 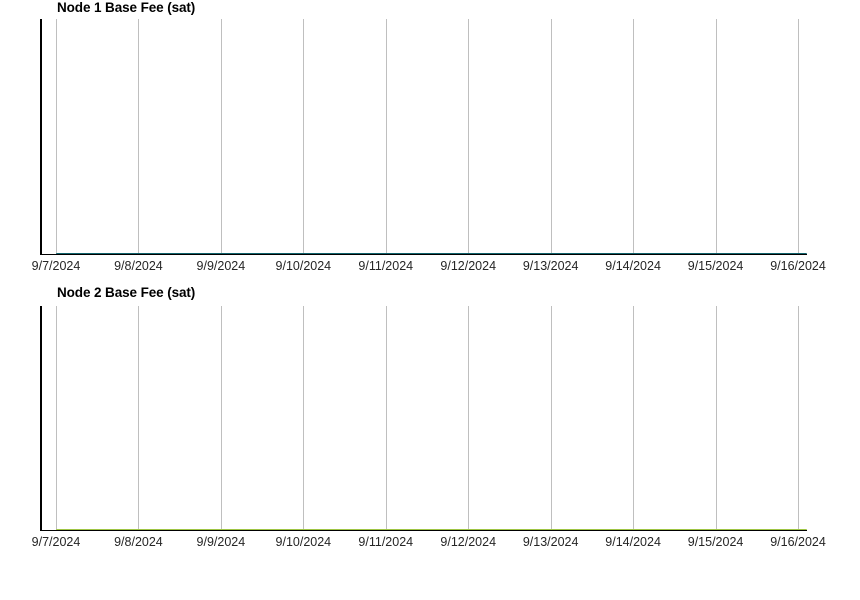 I want to click on chart-2-title: Node 2 Base Fee (sat), so click(x=126, y=292).